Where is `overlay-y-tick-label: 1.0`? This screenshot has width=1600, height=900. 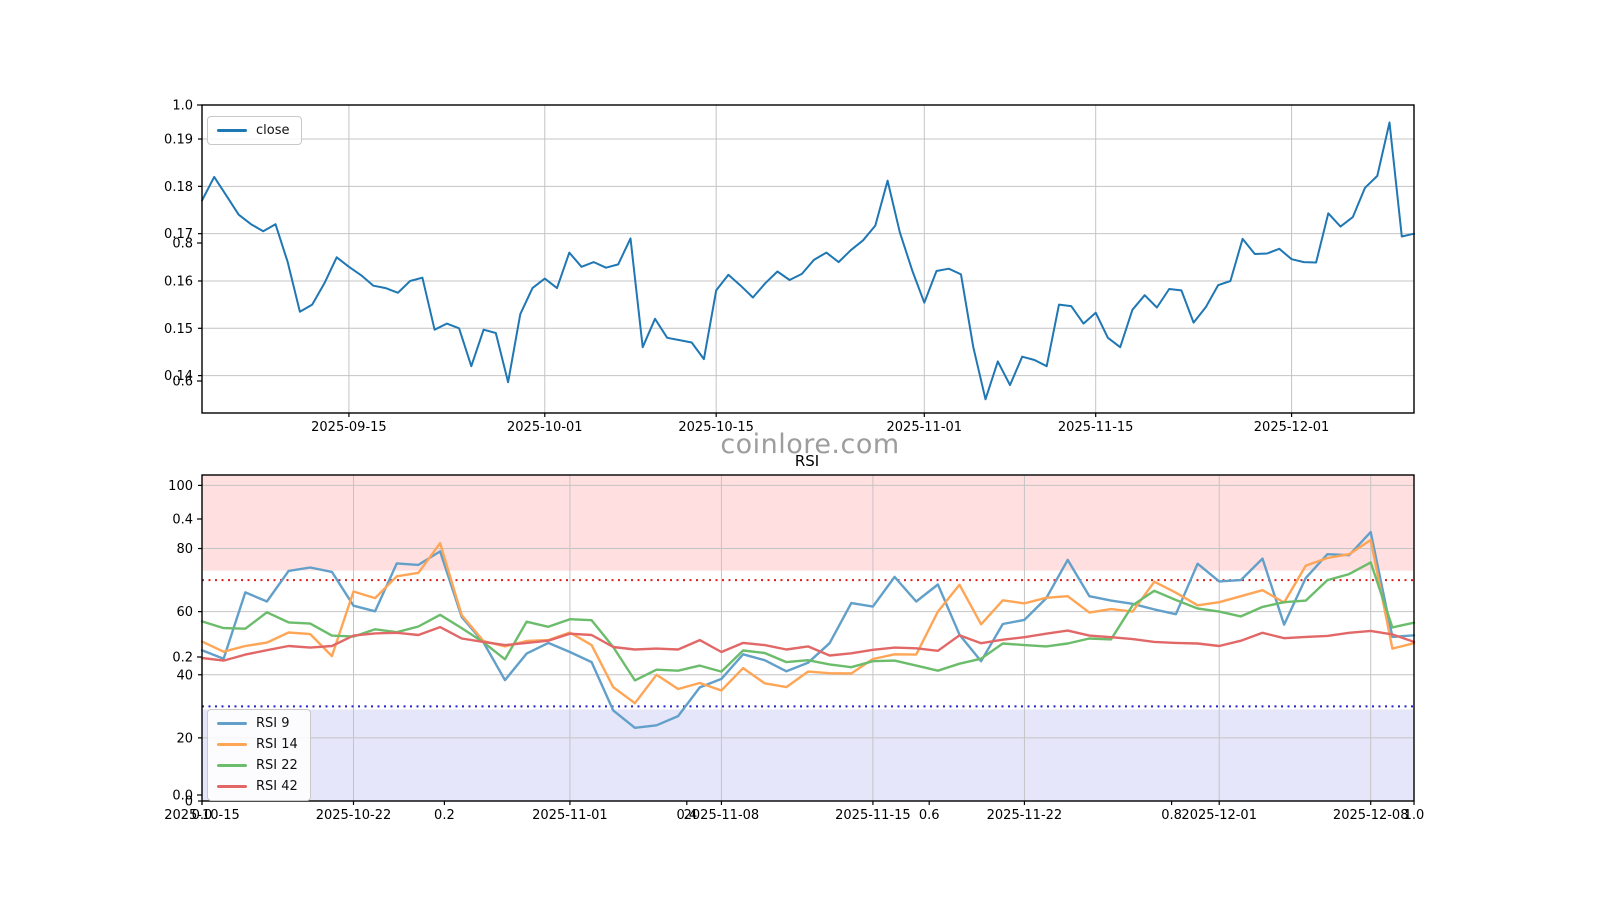
overlay-y-tick-label: 1.0 is located at coordinates (182, 106).